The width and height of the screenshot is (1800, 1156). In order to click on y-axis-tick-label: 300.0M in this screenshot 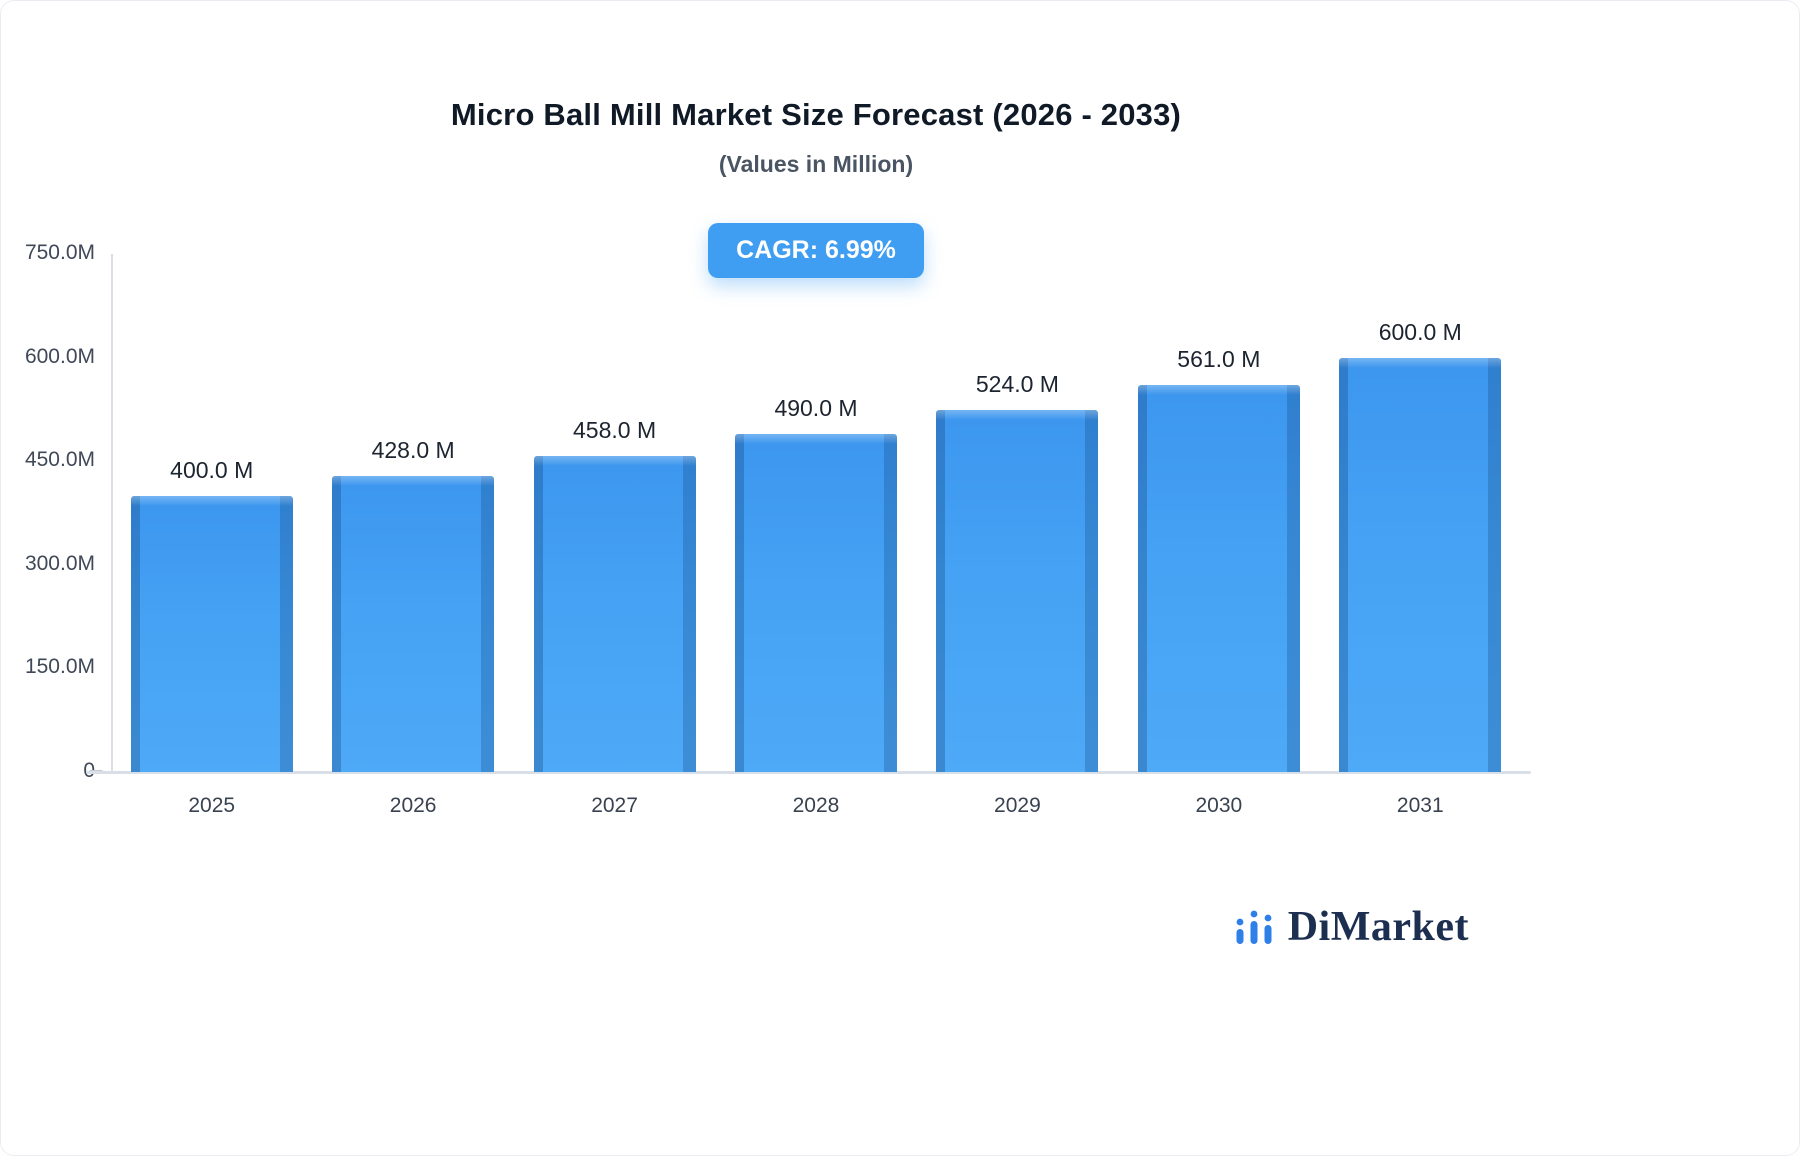, I will do `click(59, 563)`.